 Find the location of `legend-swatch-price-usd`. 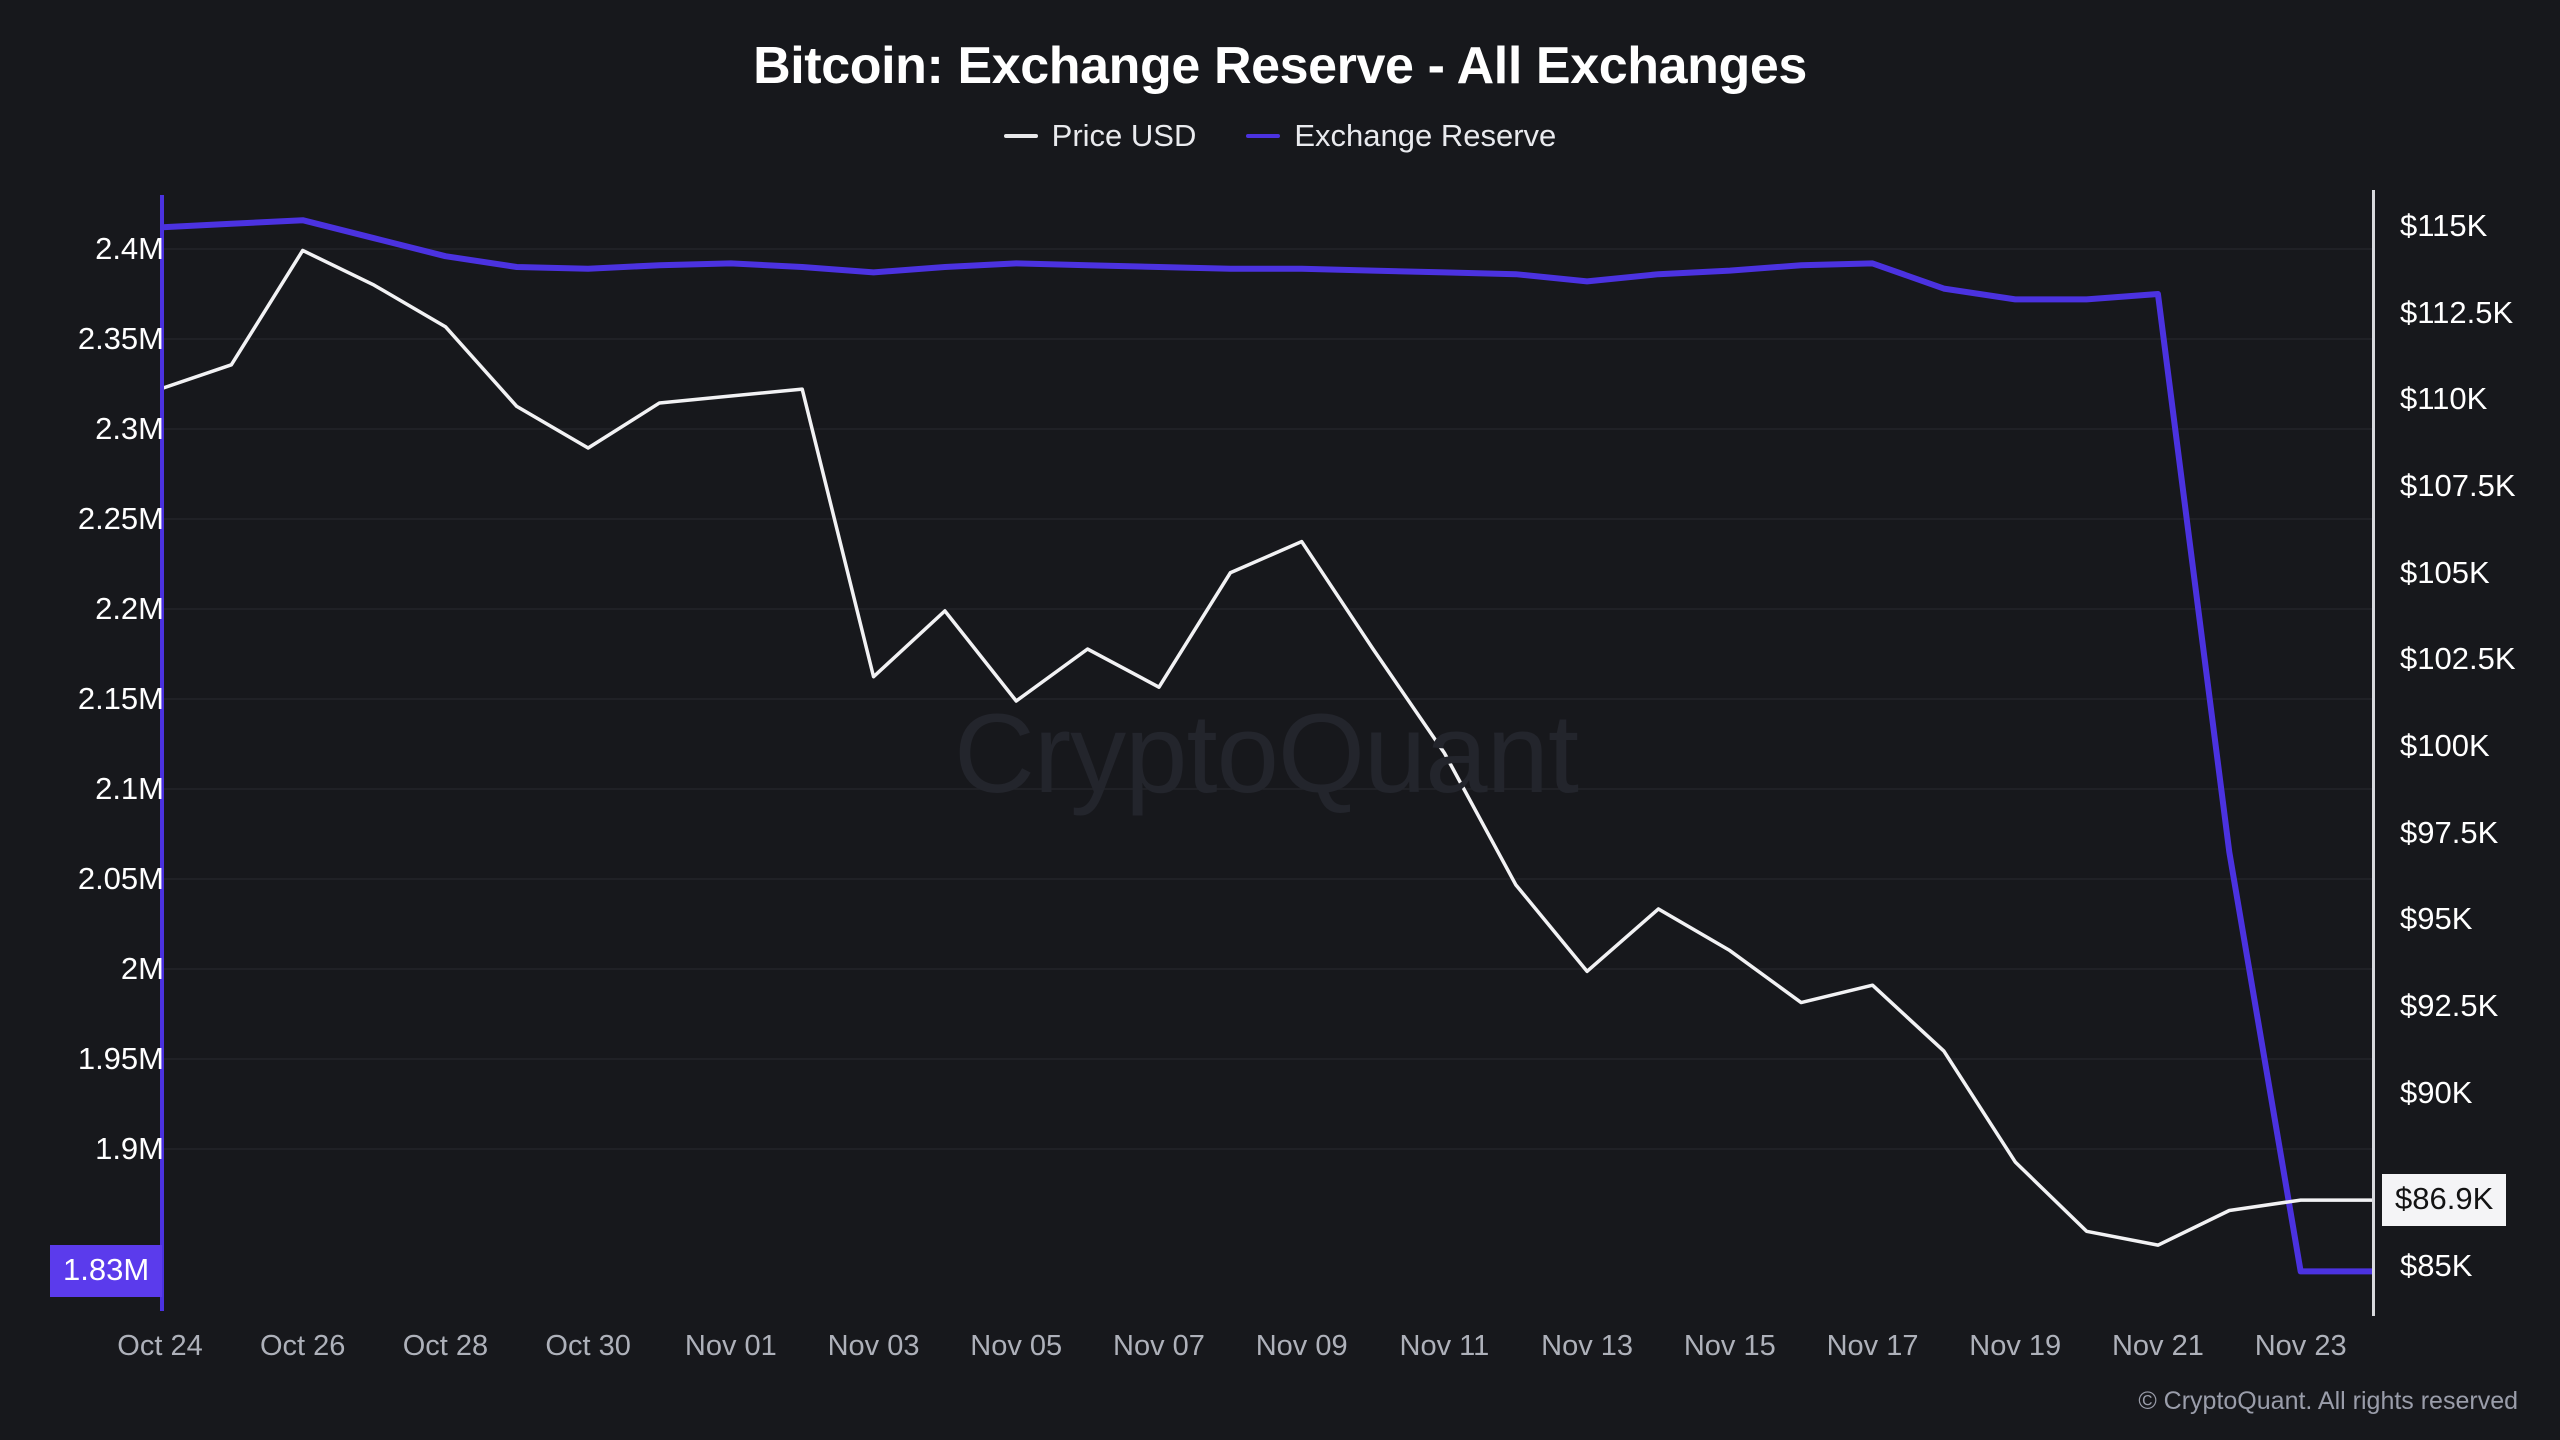

legend-swatch-price-usd is located at coordinates (1020, 136).